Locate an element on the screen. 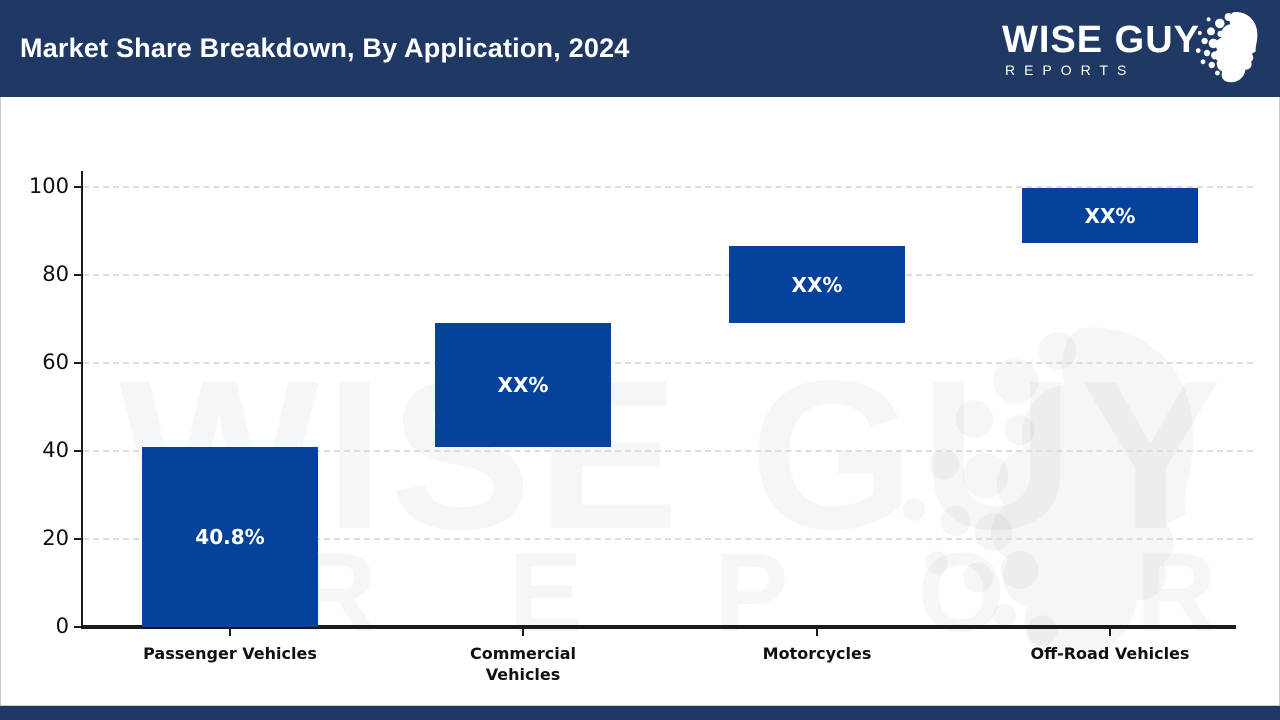 This screenshot has height=720, width=1280. bar-value-label: 40.8% is located at coordinates (230, 537).